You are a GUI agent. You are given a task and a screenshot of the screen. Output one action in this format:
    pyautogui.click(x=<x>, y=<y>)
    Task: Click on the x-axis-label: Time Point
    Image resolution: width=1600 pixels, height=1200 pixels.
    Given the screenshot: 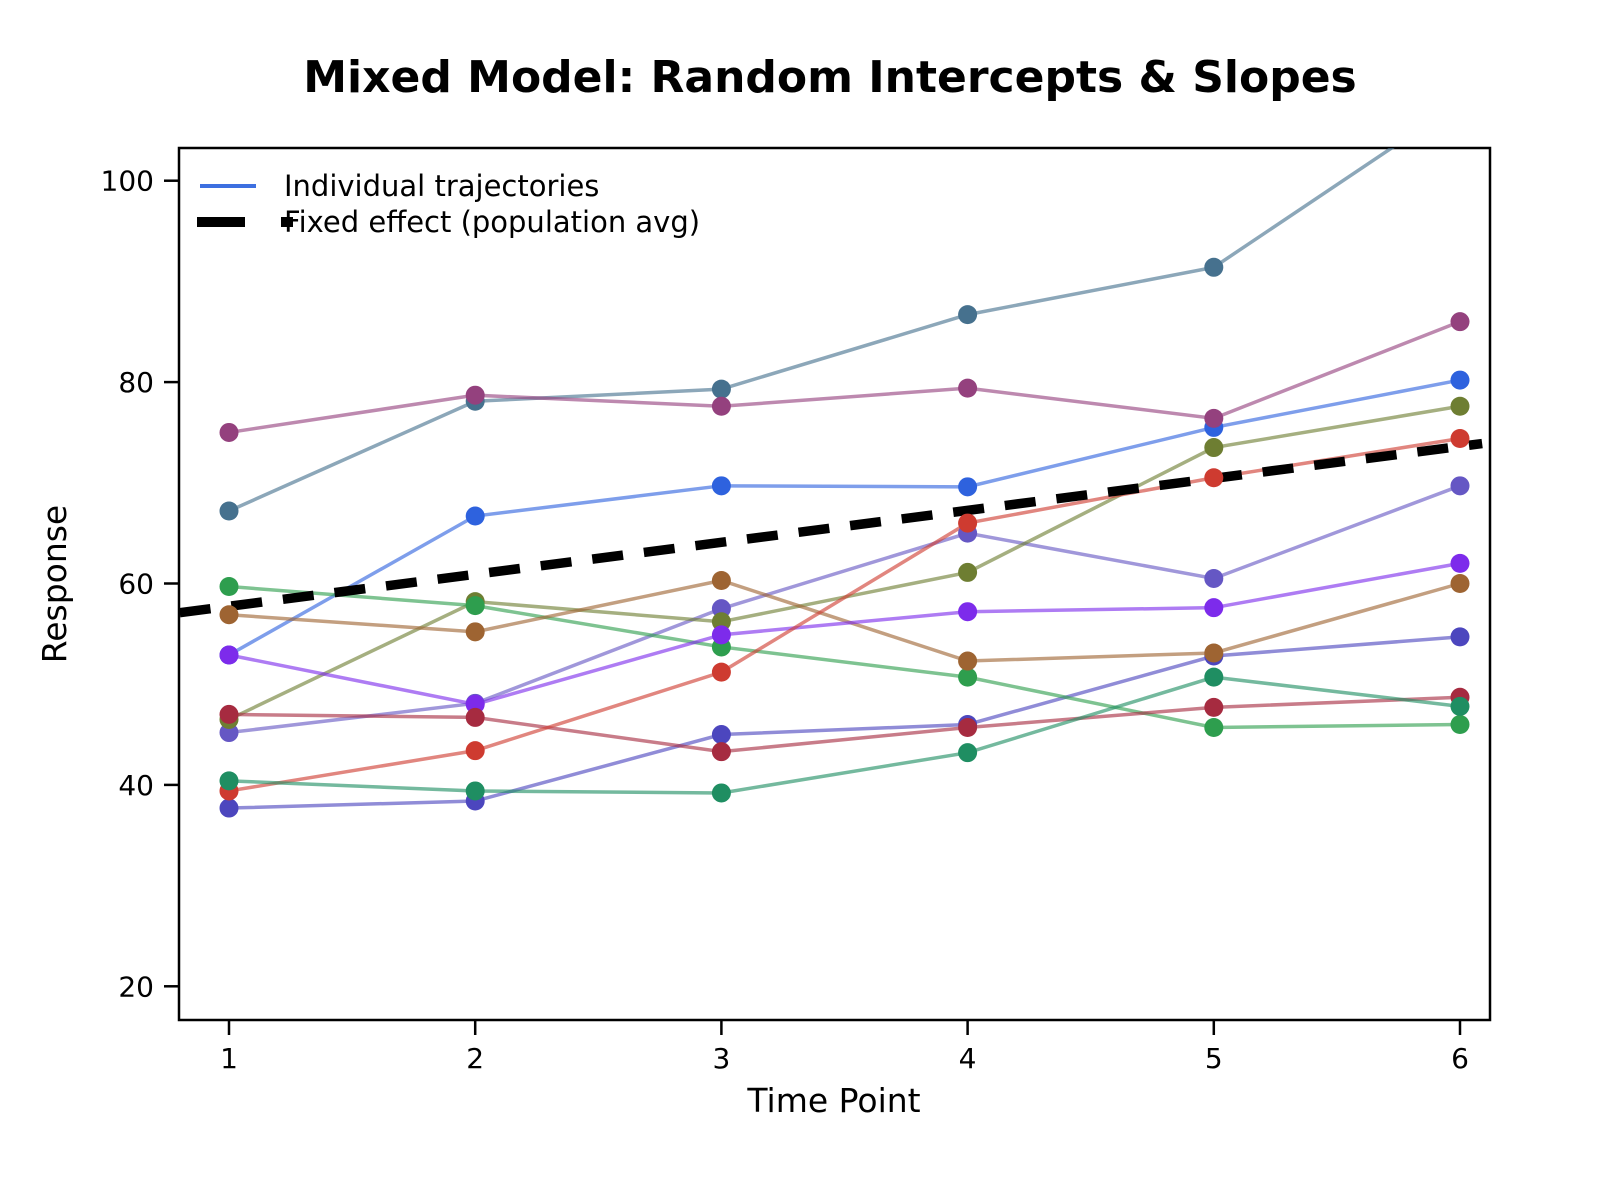 What is the action you would take?
    pyautogui.click(x=833, y=1100)
    